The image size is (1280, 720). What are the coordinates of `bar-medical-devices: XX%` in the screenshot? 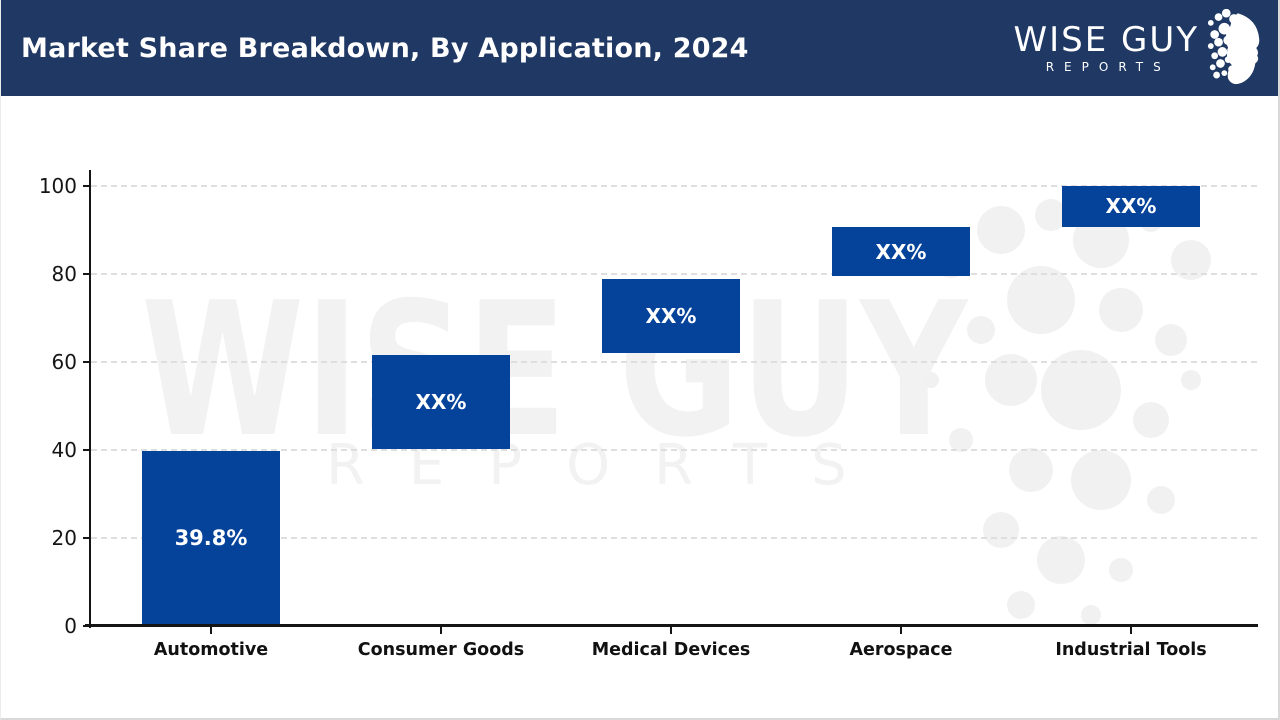 It's located at (671, 316).